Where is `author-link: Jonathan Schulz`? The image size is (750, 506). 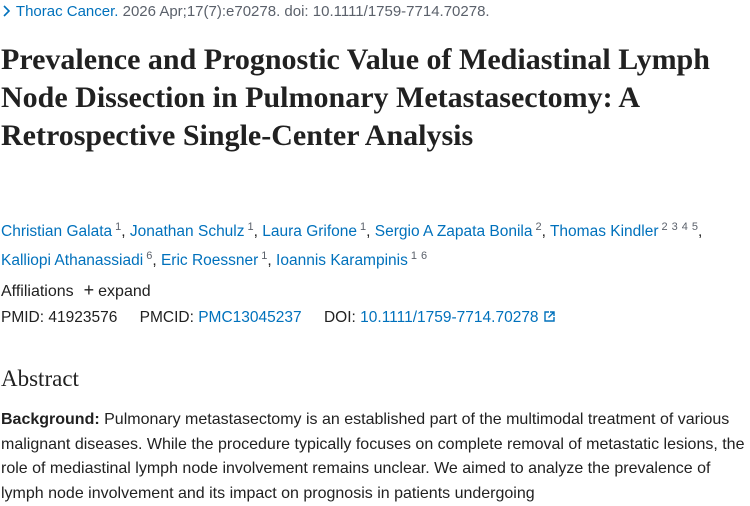
author-link: Jonathan Schulz is located at coordinates (187, 232).